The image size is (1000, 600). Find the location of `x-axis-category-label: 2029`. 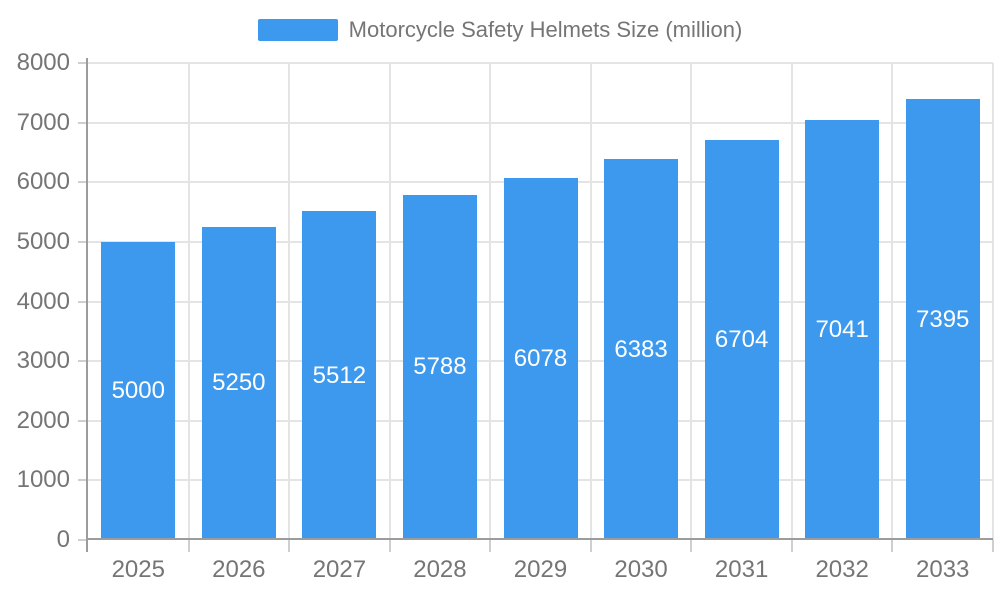

x-axis-category-label: 2029 is located at coordinates (540, 569).